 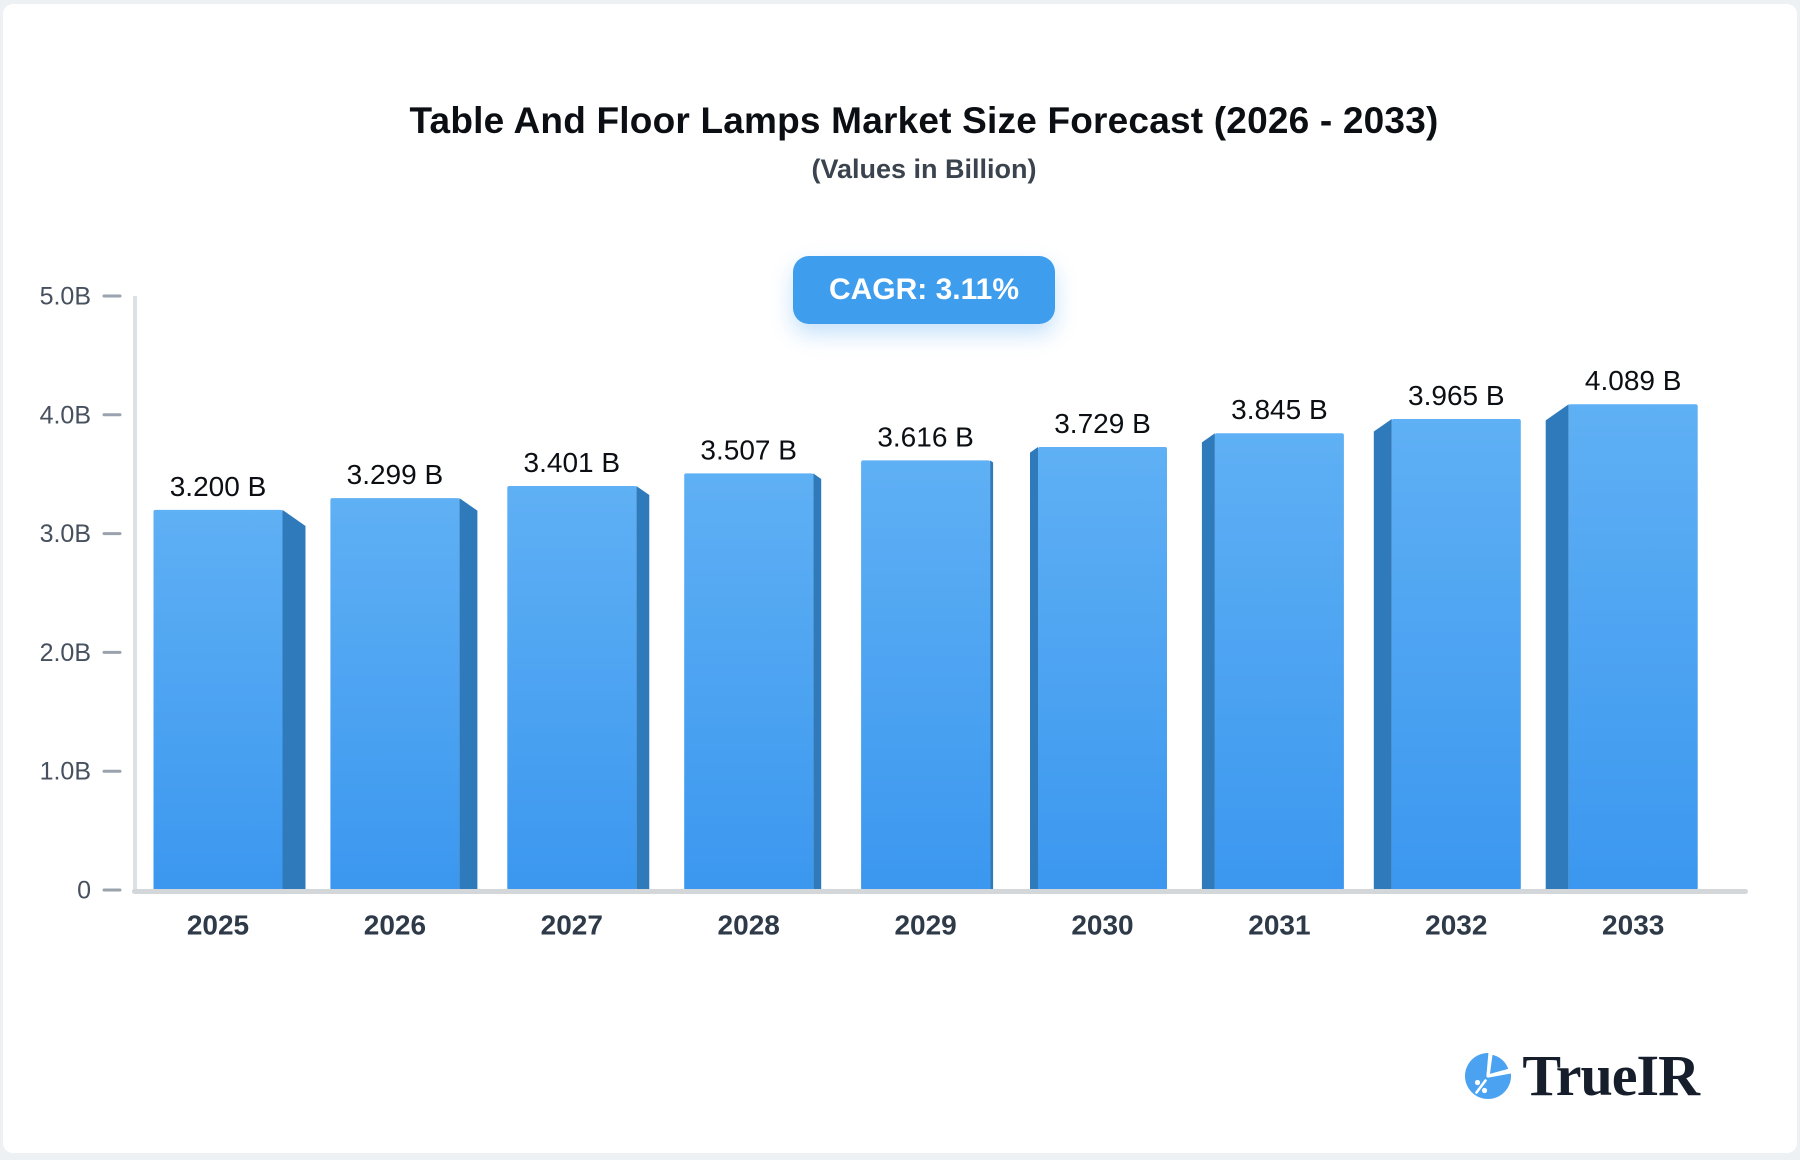 I want to click on bar-side-2033, so click(x=1557, y=647).